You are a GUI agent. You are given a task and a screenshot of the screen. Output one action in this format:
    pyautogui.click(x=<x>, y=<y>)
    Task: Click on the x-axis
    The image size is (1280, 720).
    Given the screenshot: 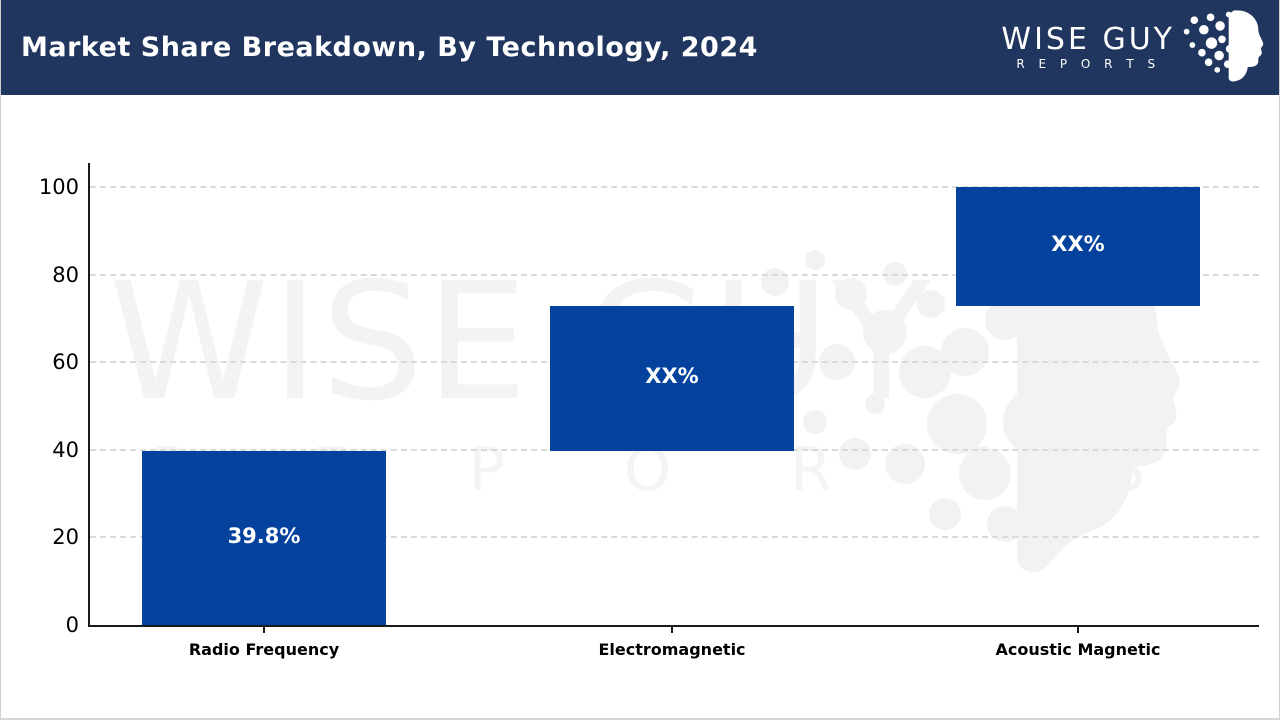 What is the action you would take?
    pyautogui.click(x=673, y=626)
    